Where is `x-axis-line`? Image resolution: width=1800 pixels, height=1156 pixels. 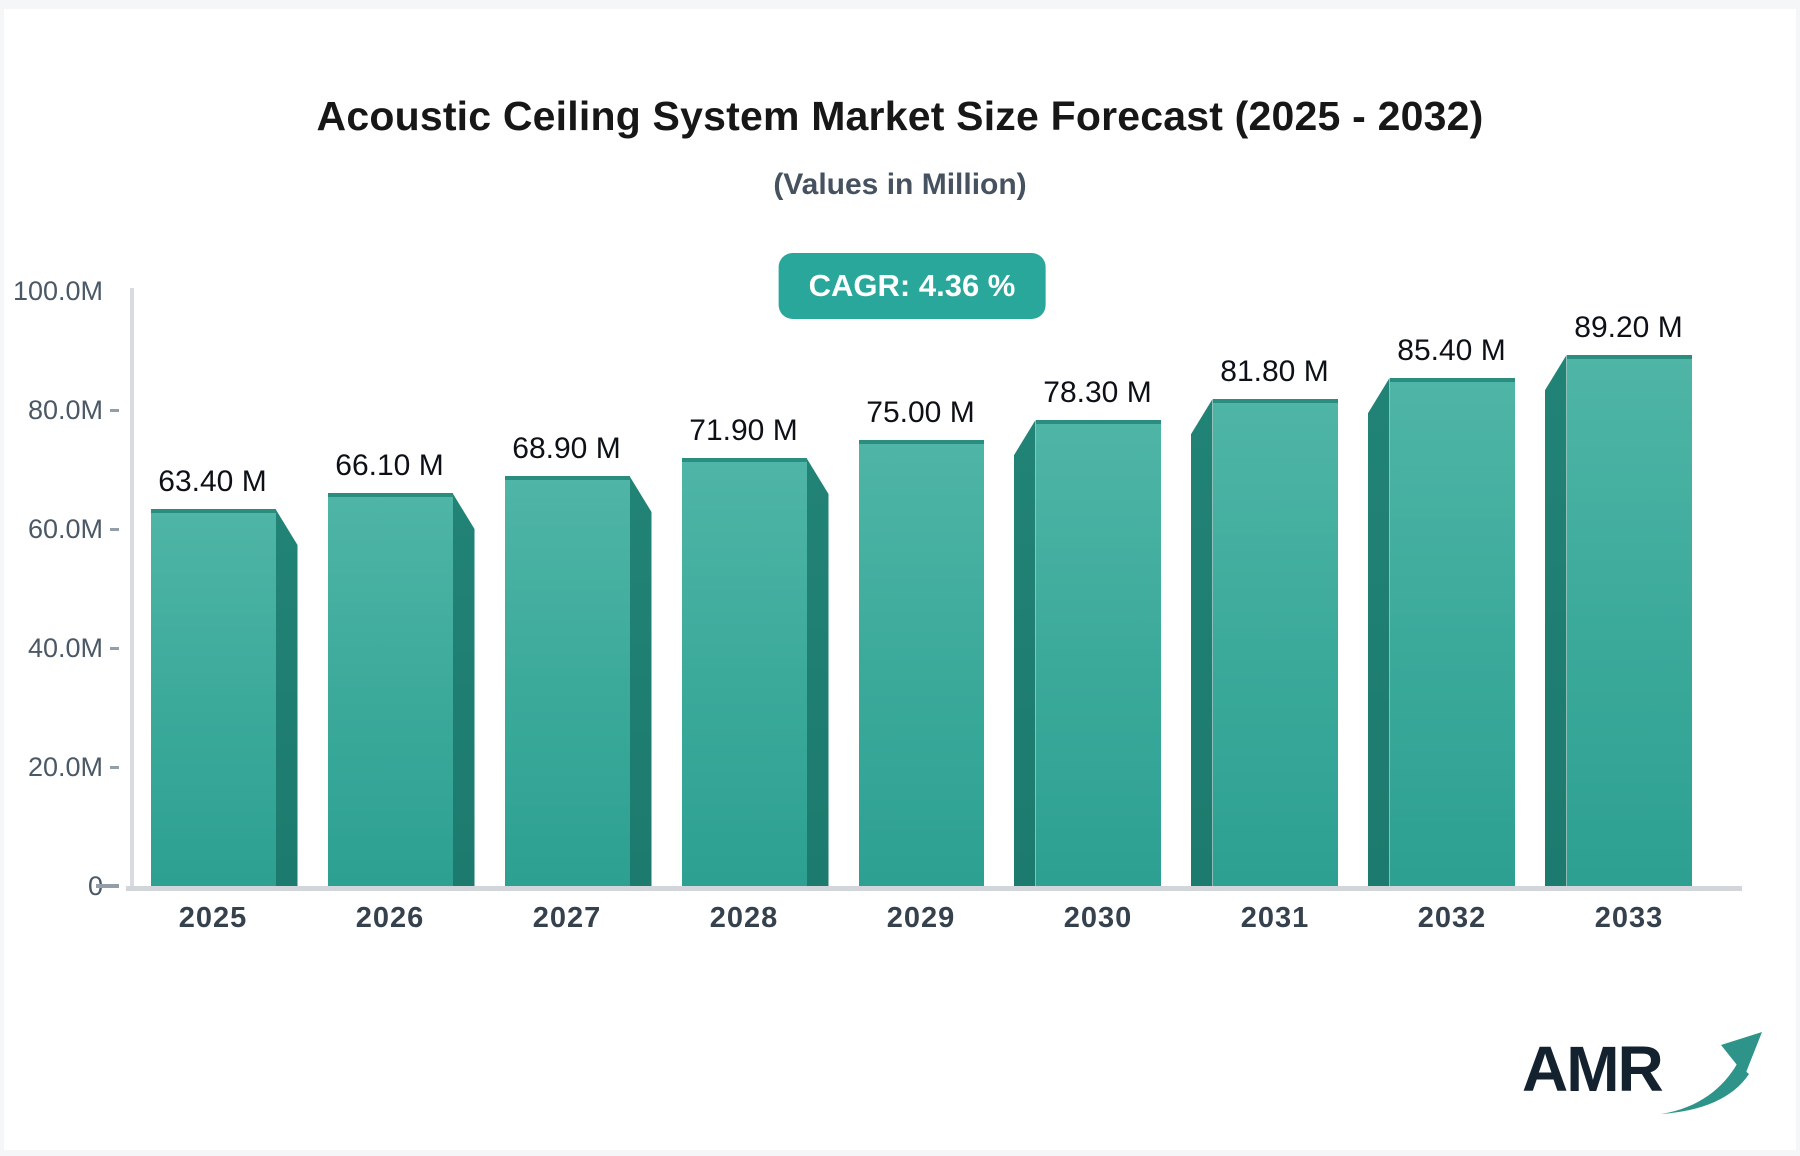
x-axis-line is located at coordinates (934, 888).